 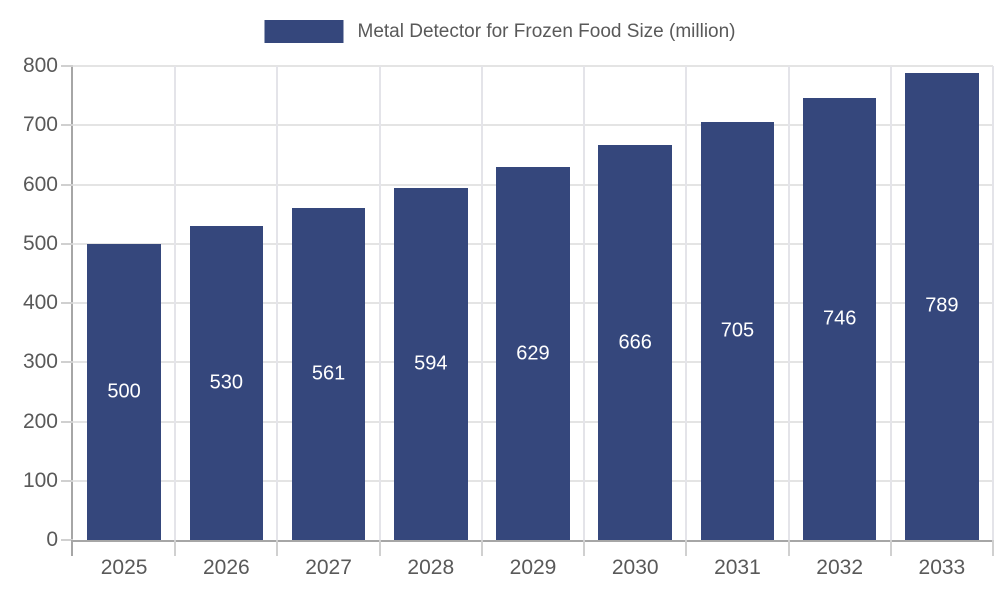 I want to click on bar-value-label: 500, so click(x=124, y=391).